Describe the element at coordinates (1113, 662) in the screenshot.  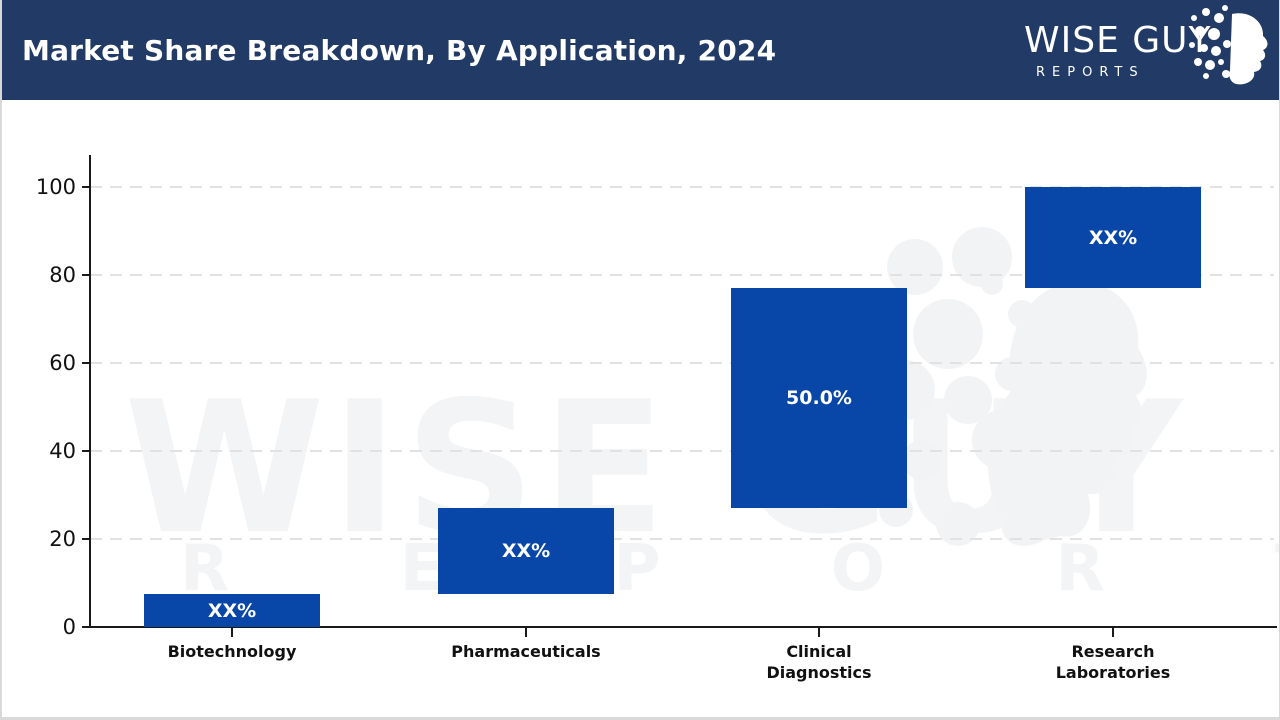
I see `x-axis-category-label: Research Laboratories` at that location.